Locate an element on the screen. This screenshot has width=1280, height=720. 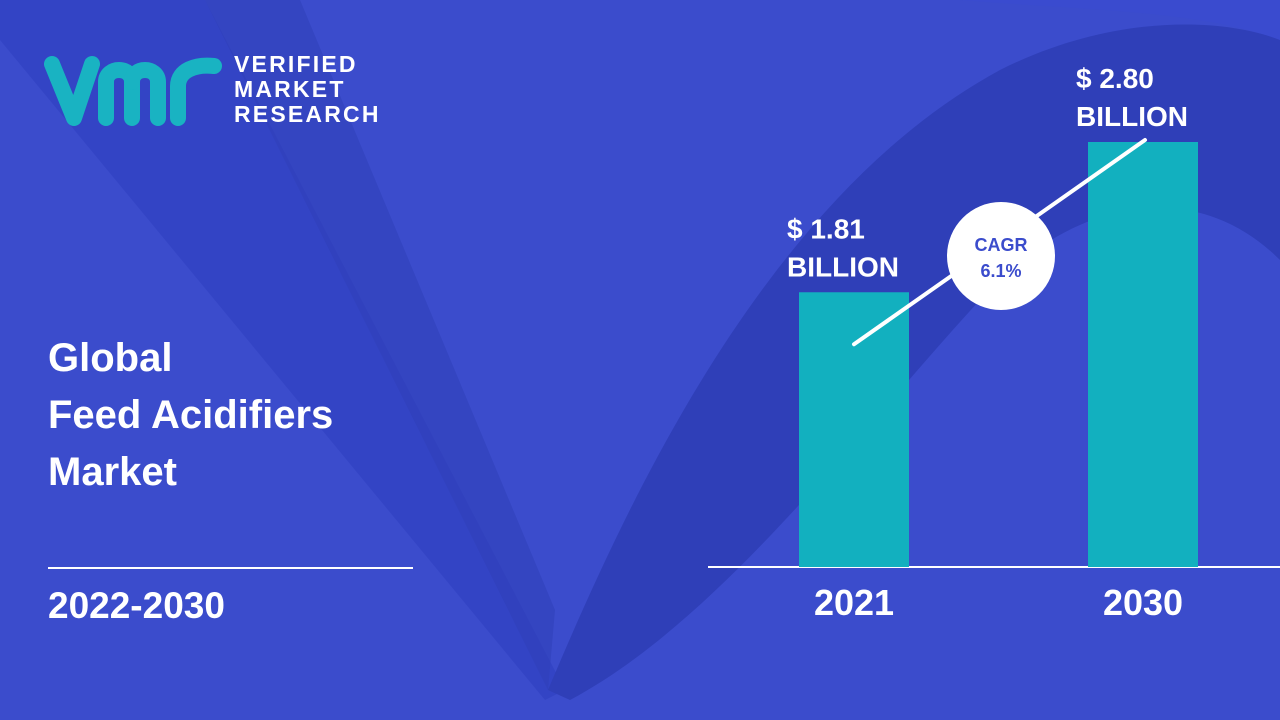
cagr-label: CAGR is located at coordinates (1001, 245).